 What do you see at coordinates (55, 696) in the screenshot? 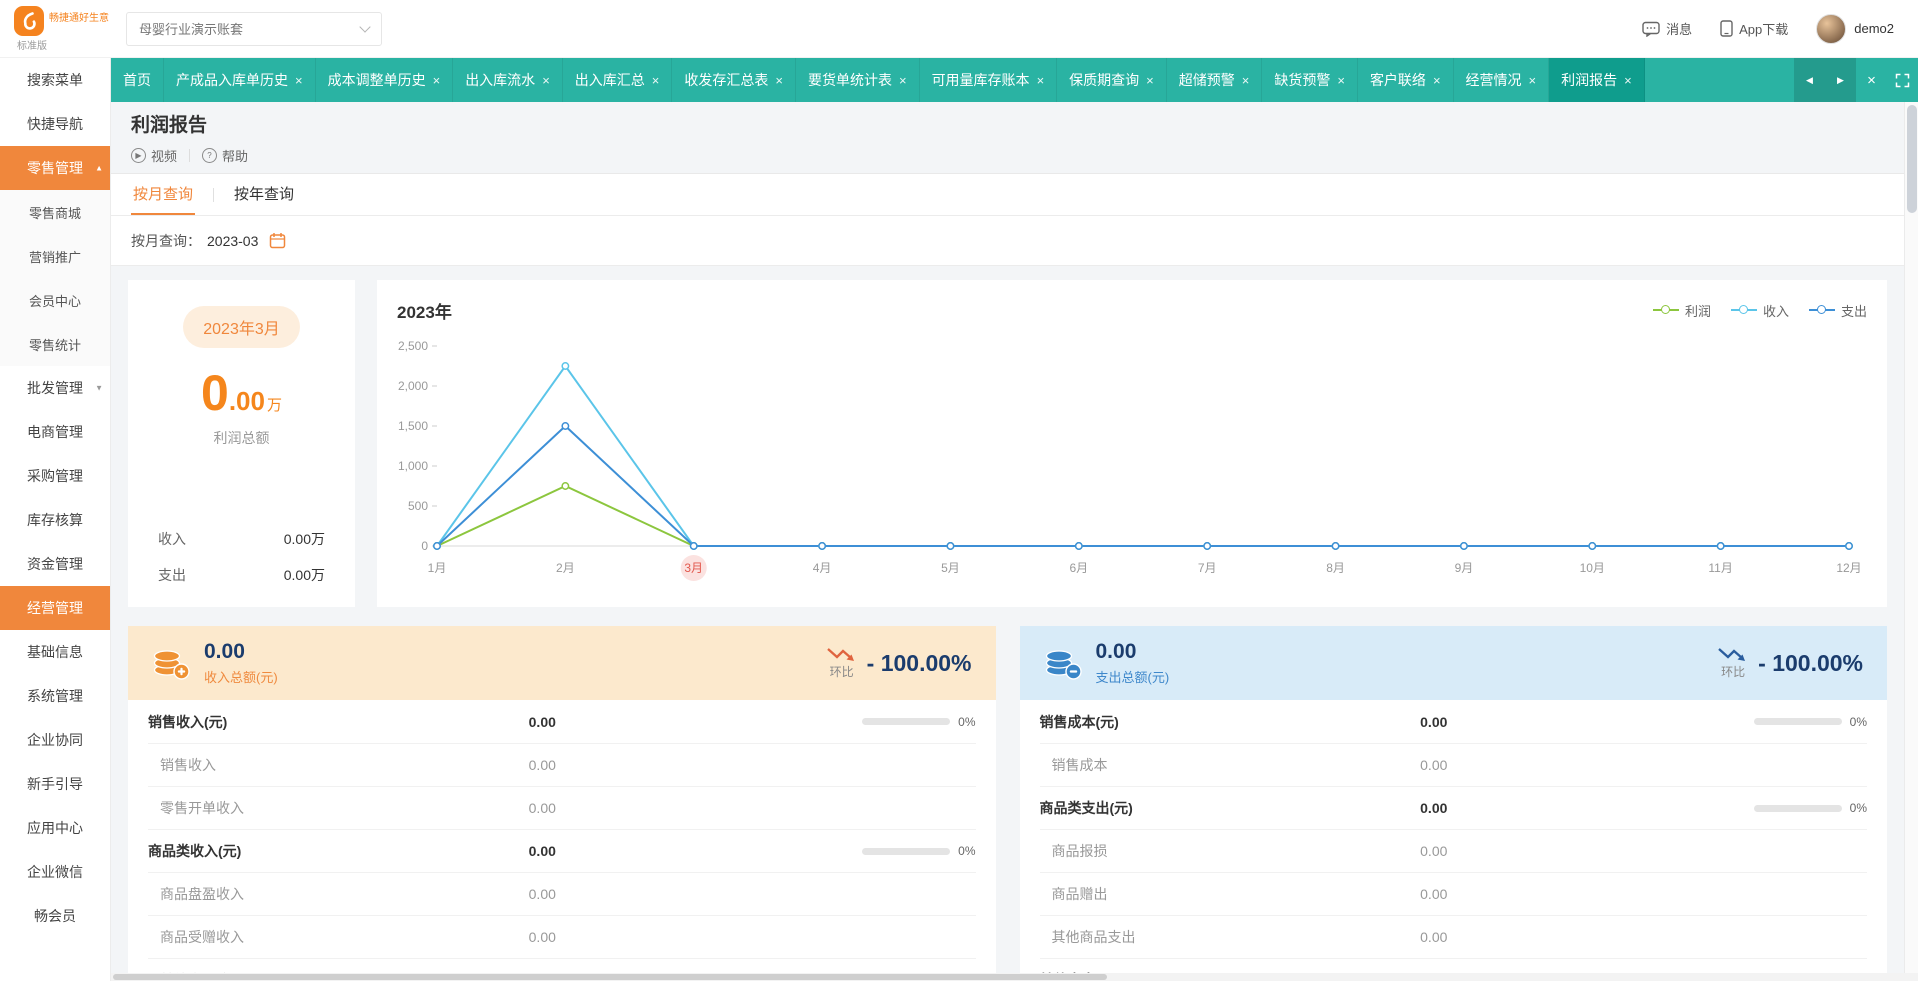
I see `sidebar-item: 系统管理` at bounding box center [55, 696].